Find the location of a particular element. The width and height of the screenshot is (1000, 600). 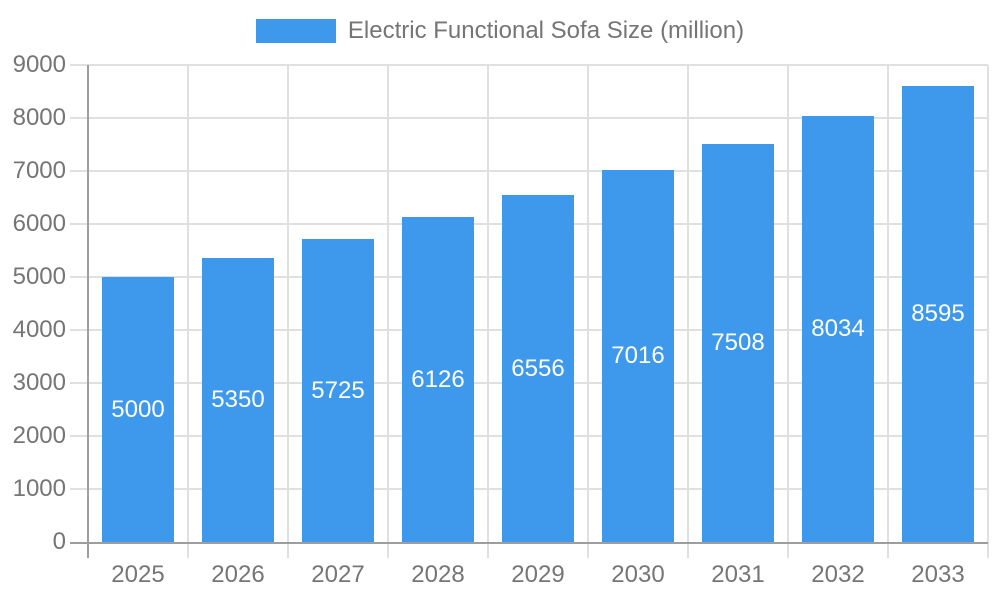

x-tick-label: 2028 is located at coordinates (438, 574).